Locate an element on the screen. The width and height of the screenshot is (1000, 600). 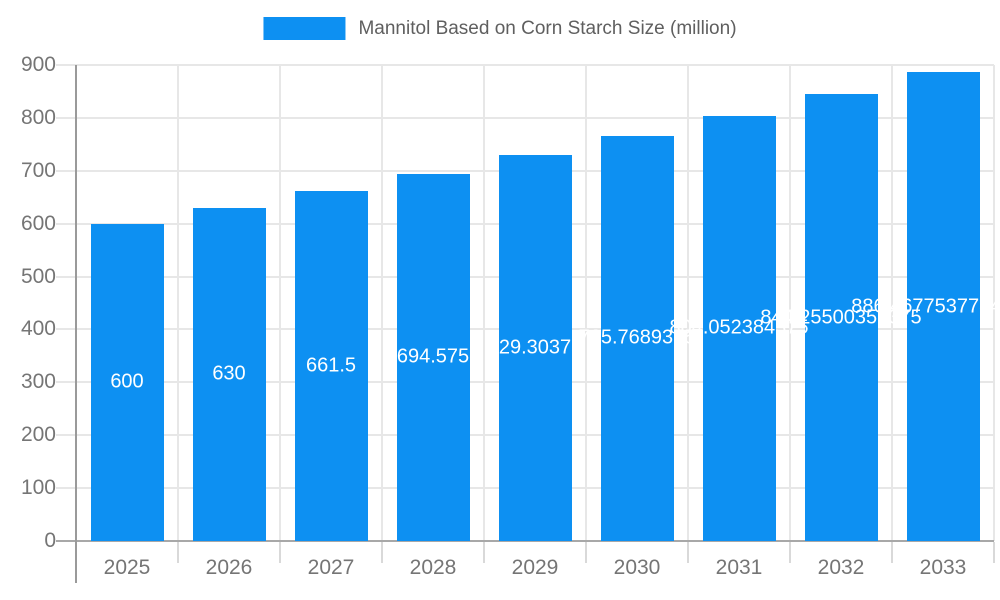
x-axis-category-label: 2030 is located at coordinates (637, 567).